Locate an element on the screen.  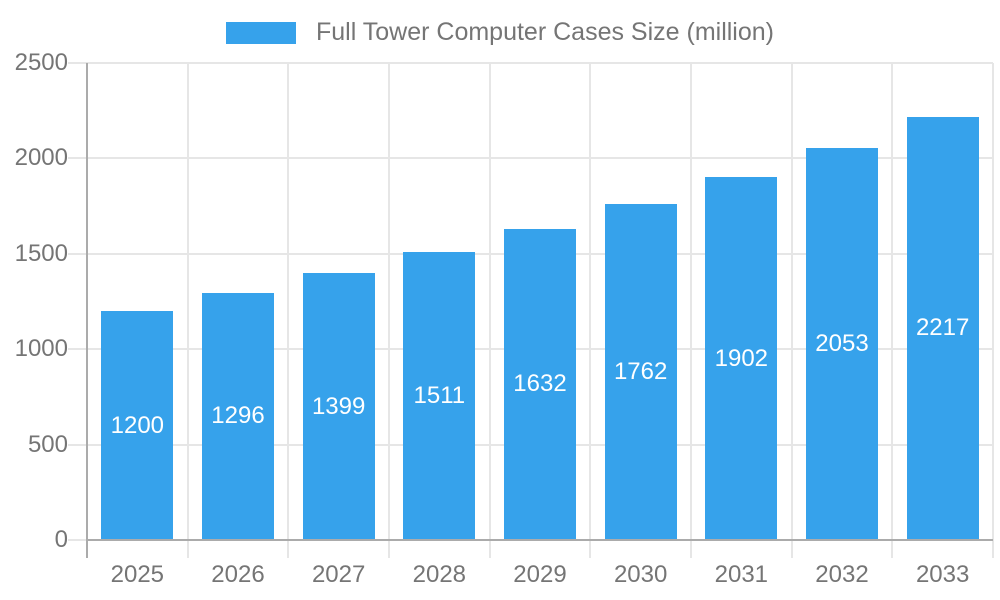
chart-legend: Full Tower Computer Cases Size (million) is located at coordinates (500, 32).